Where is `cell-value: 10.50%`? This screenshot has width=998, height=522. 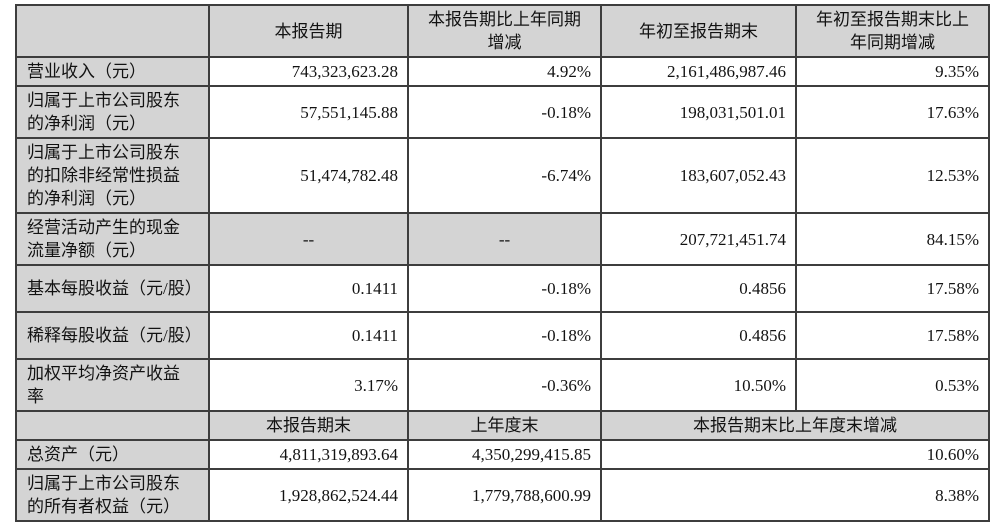
cell-value: 10.50% is located at coordinates (698, 385).